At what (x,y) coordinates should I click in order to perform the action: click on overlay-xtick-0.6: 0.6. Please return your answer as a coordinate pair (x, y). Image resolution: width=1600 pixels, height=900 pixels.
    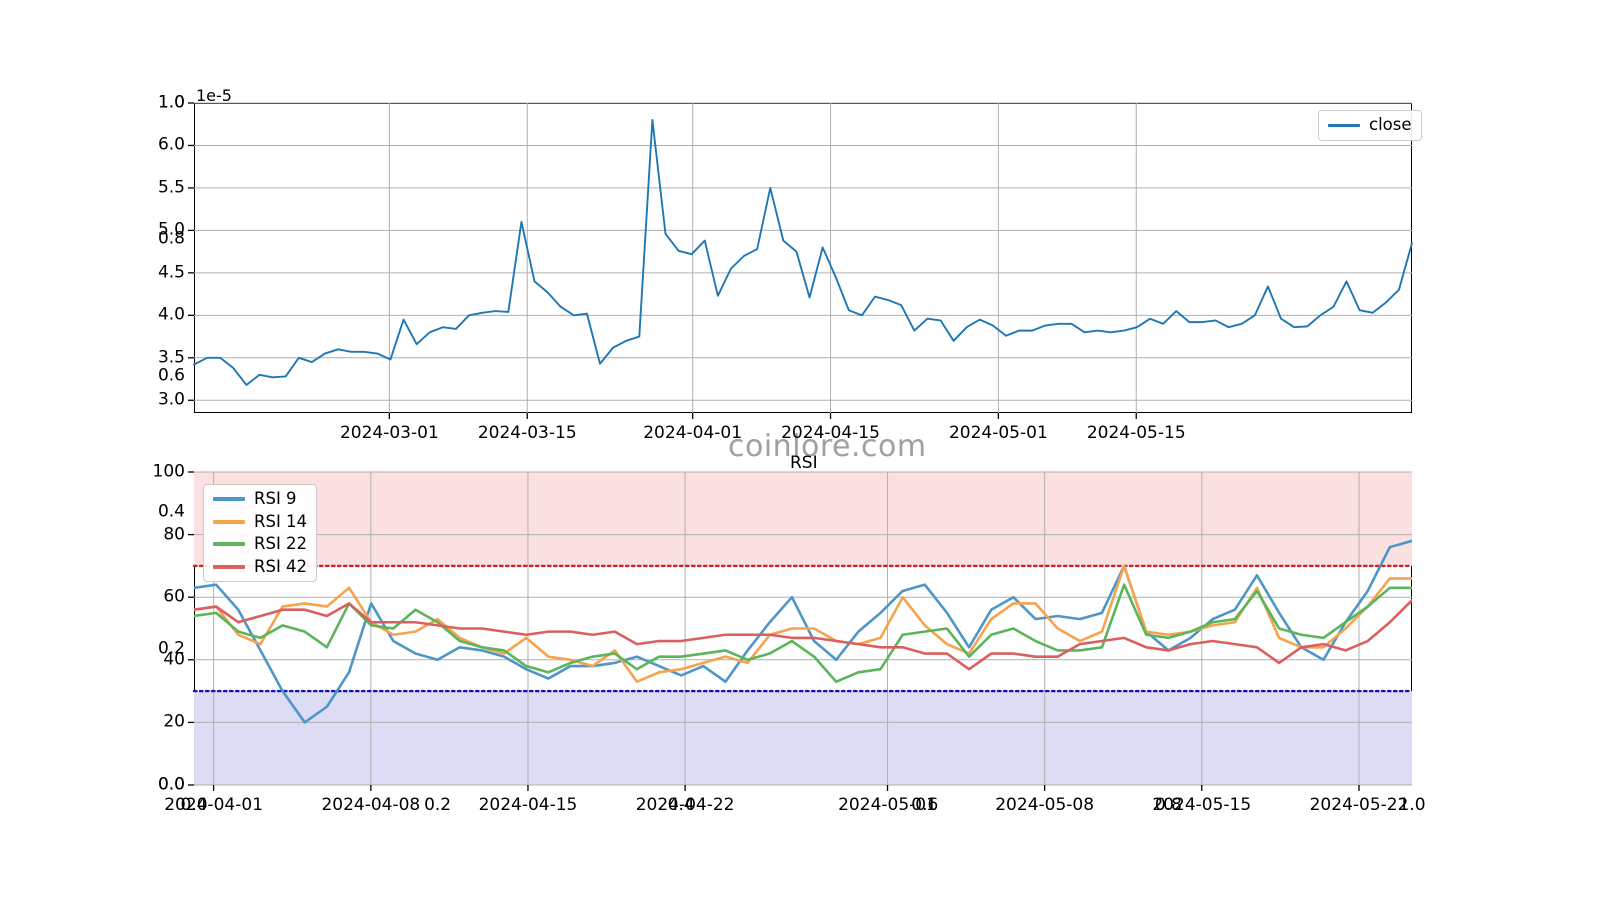
    Looking at the image, I should click on (925, 805).